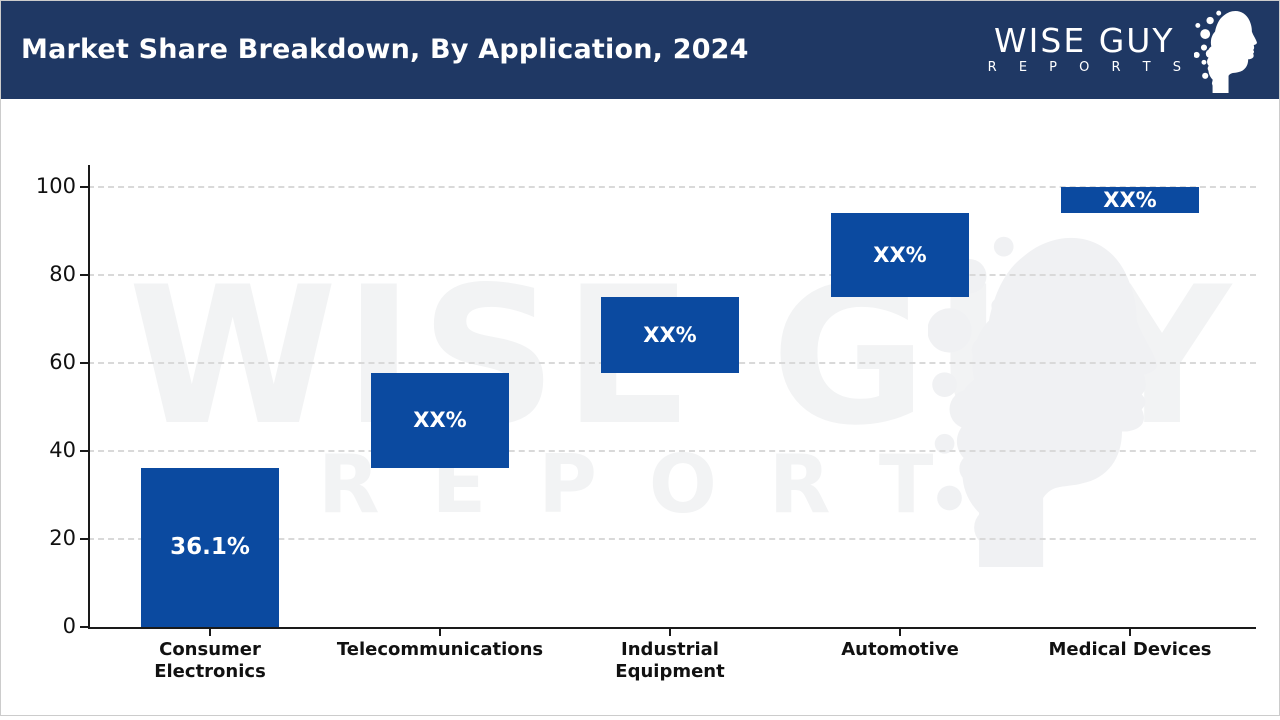 Image resolution: width=1280 pixels, height=720 pixels. I want to click on x-axis-label: Consumer Electronics, so click(210, 661).